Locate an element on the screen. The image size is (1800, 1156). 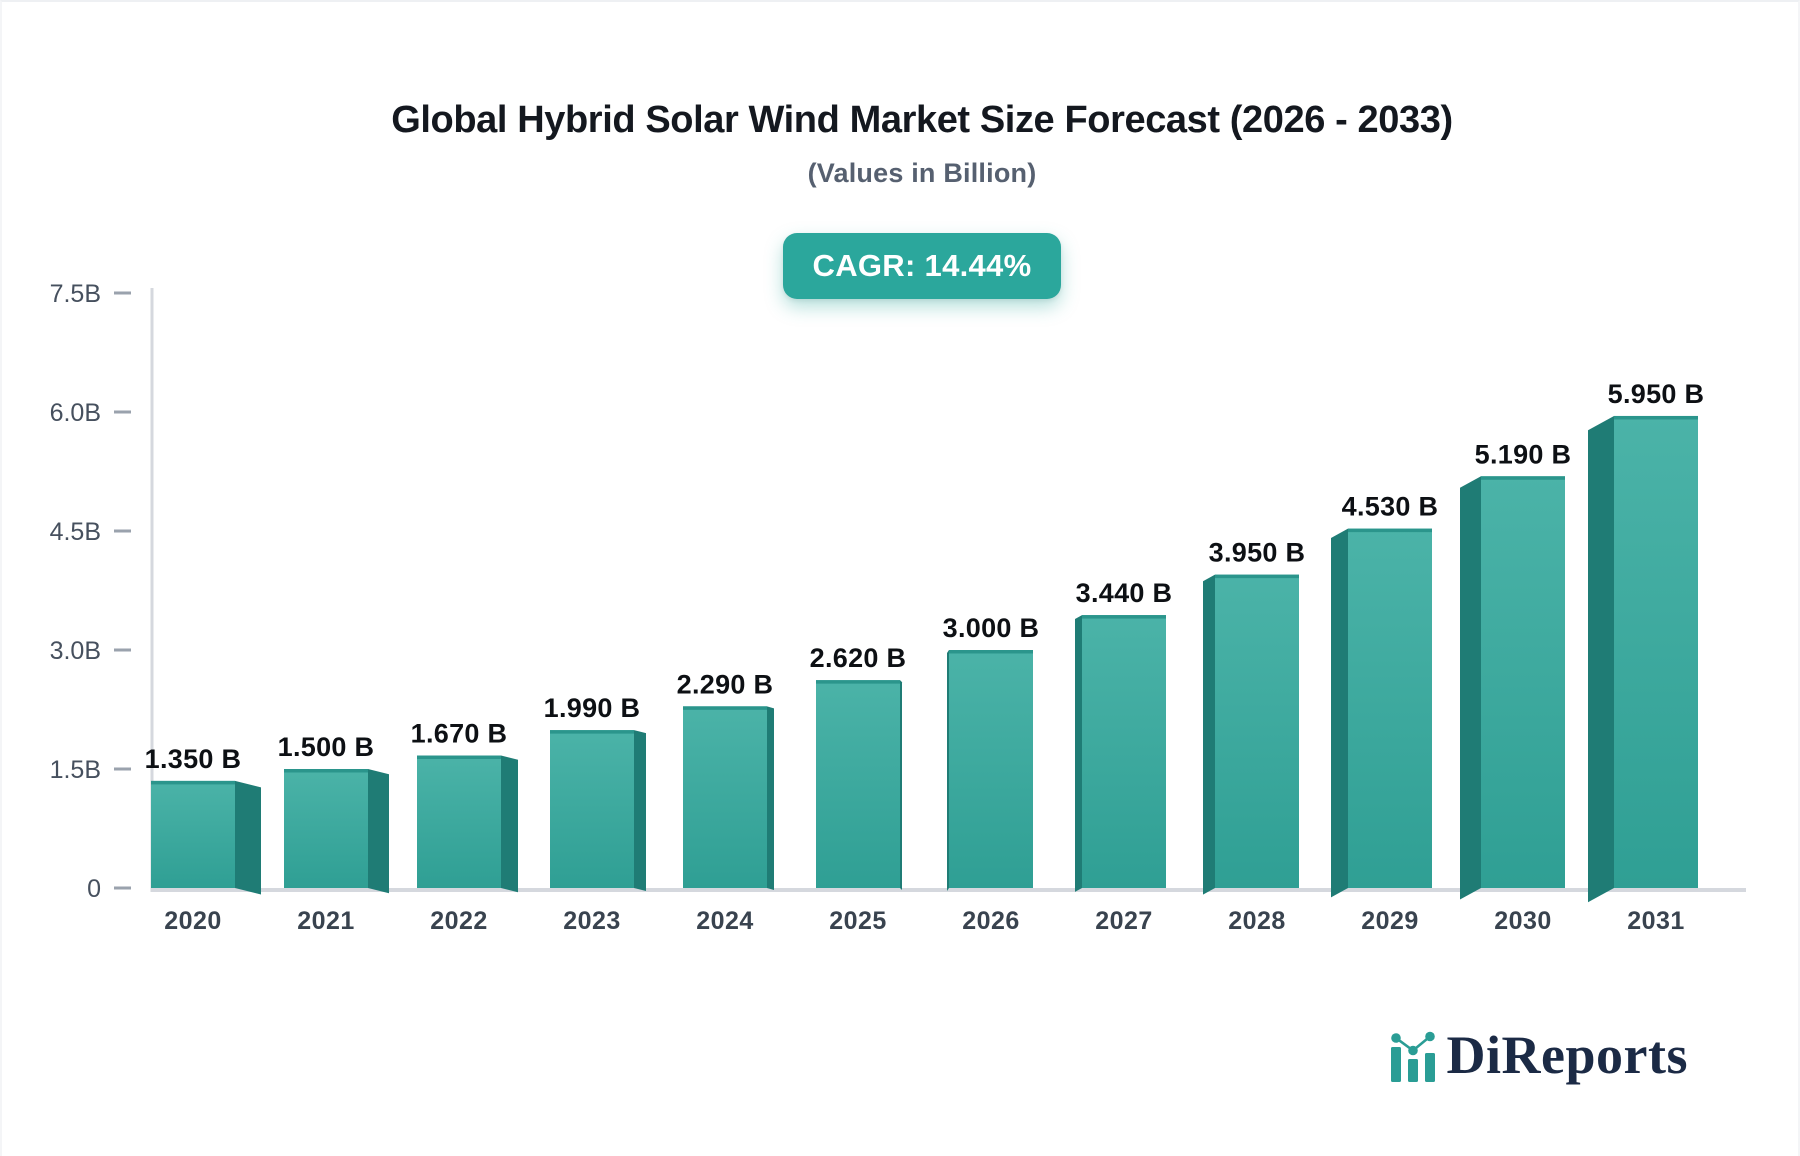
bar-value-label: 1.350 B is located at coordinates (193, 759).